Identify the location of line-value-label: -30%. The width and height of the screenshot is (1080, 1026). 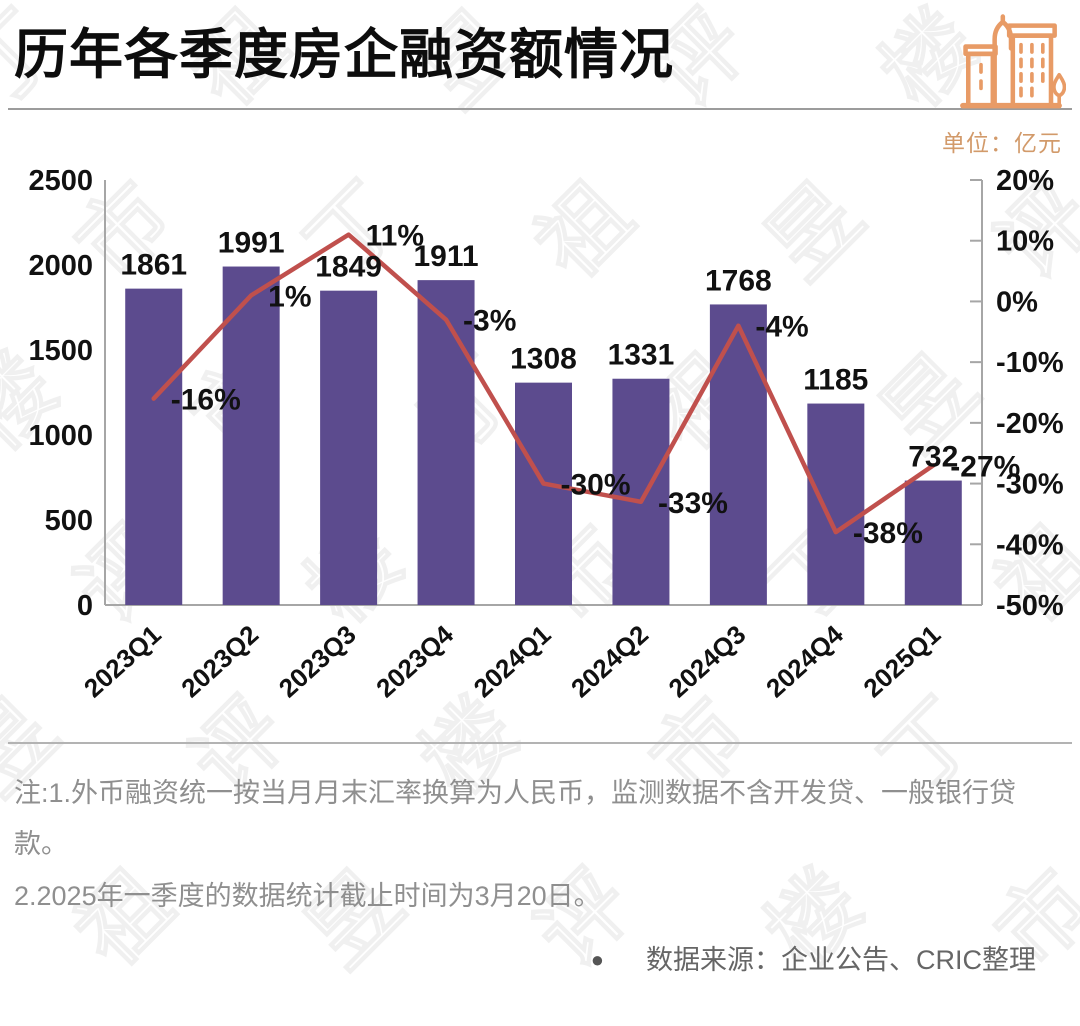
(596, 485).